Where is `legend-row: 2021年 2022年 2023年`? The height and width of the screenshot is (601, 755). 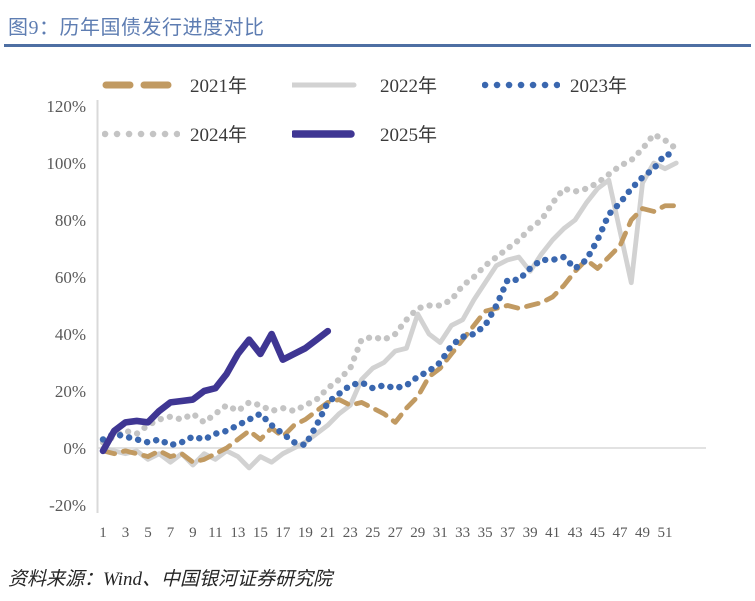
legend-row: 2021年 2022年 2023年 is located at coordinates (377, 84).